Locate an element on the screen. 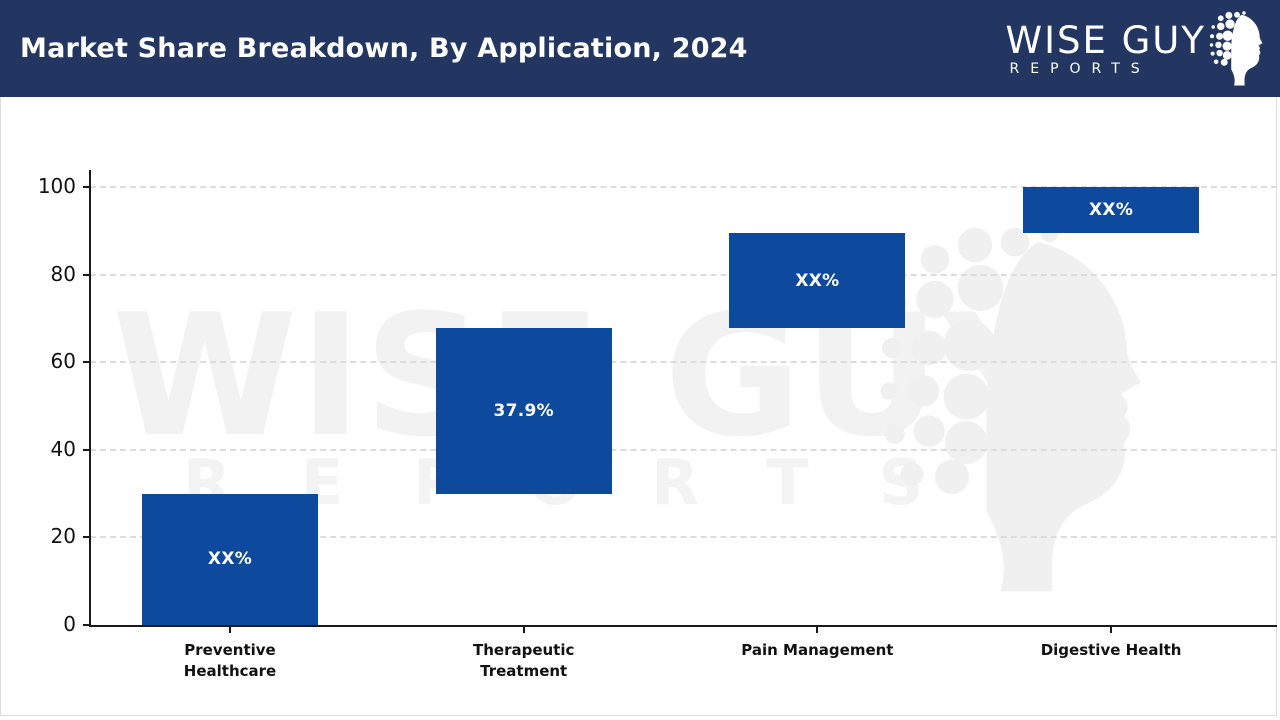  x-axis-line is located at coordinates (683, 626).